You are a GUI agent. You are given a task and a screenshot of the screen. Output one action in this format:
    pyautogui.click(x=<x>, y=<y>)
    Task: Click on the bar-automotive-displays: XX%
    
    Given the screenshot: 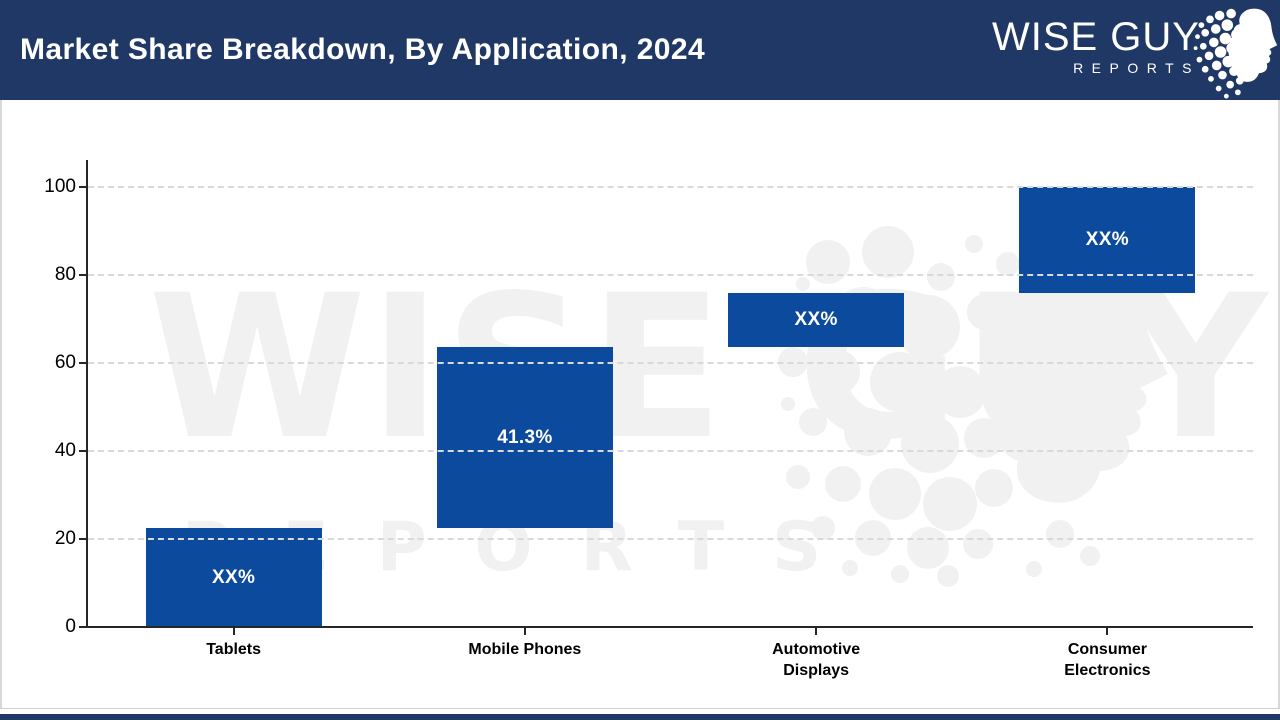 What is the action you would take?
    pyautogui.click(x=816, y=320)
    